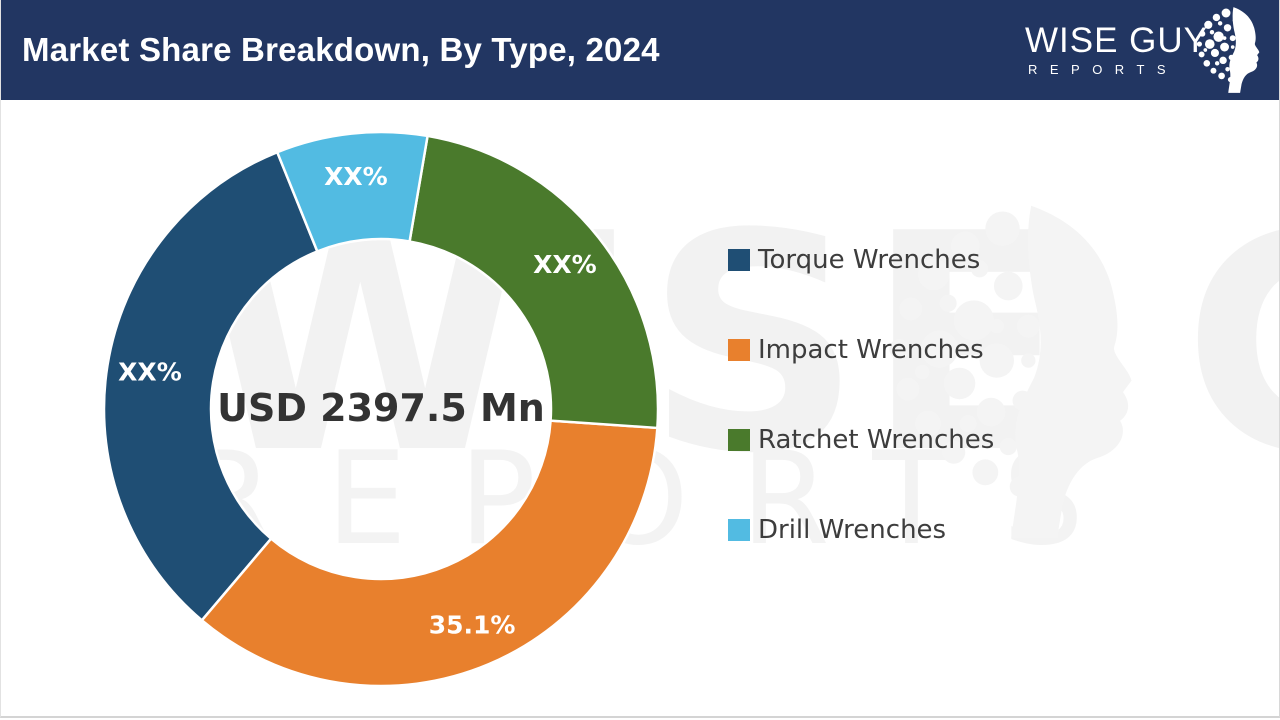 This screenshot has width=1280, height=720. What do you see at coordinates (534, 282) in the screenshot?
I see `pie-slice-ratchet-wrenches` at bounding box center [534, 282].